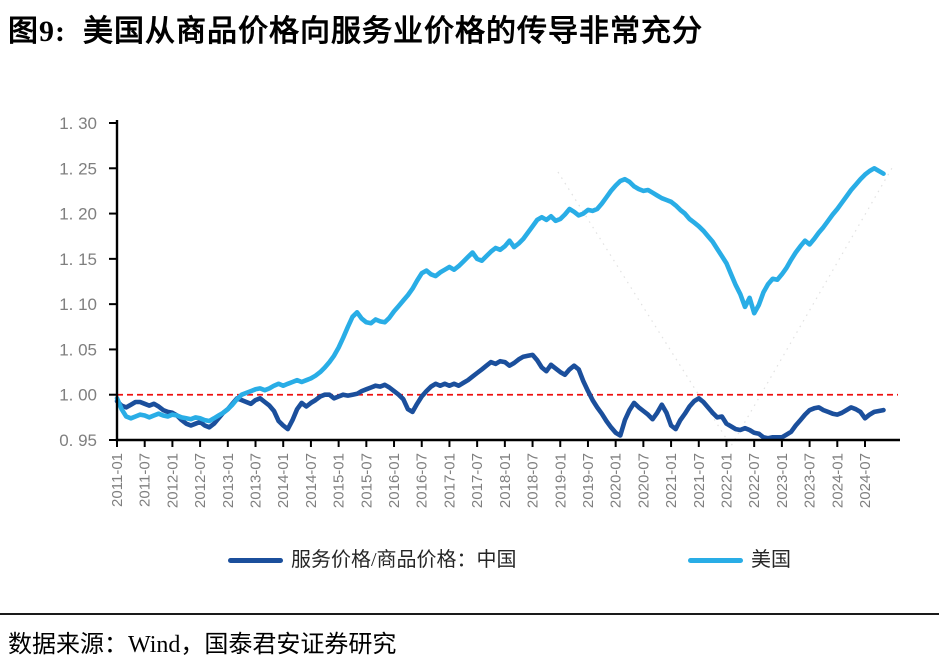  I want to click on legend-swatch-china-line, so click(255, 560).